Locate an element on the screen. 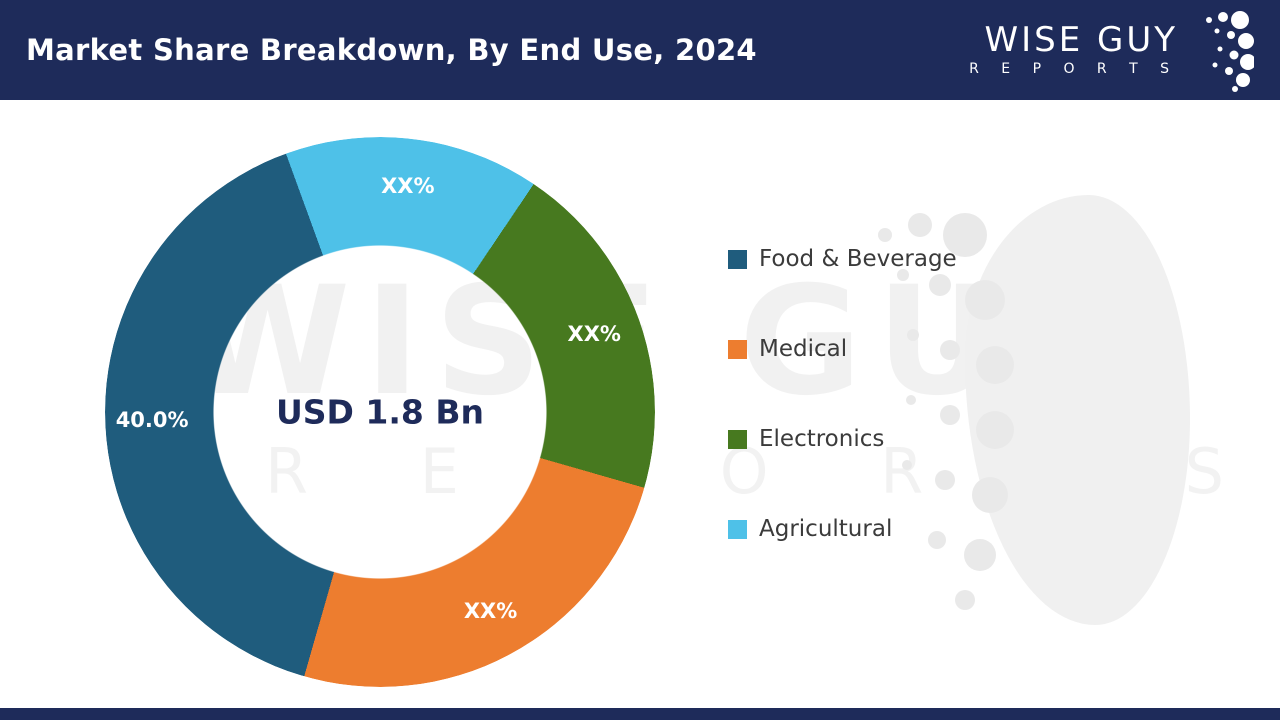 This screenshot has width=1280, height=720. logo-text: WISE GUY R E P O R T S is located at coordinates (1073, 48).